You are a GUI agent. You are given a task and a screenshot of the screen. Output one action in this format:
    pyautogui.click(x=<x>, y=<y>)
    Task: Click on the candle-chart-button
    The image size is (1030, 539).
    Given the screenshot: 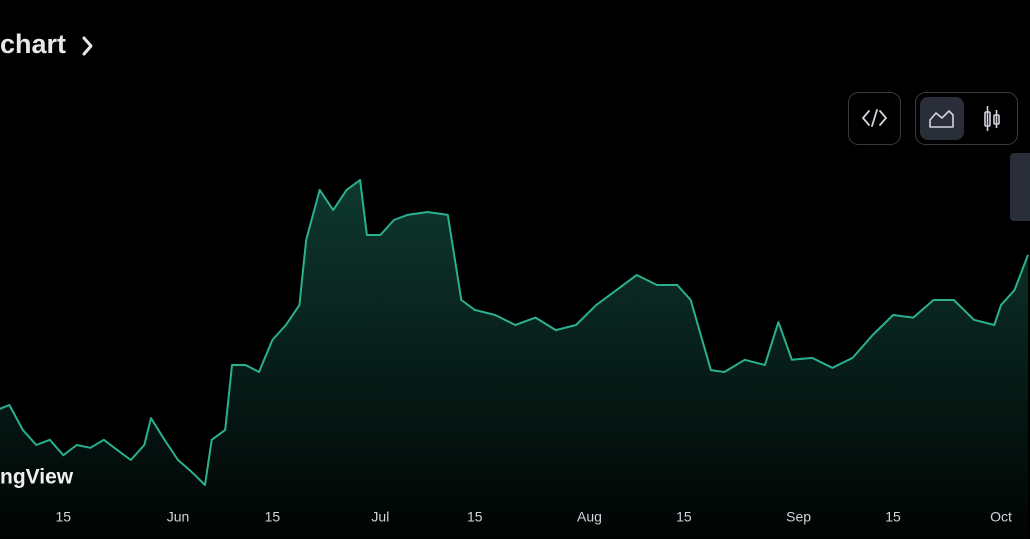 What is the action you would take?
    pyautogui.click(x=992, y=118)
    